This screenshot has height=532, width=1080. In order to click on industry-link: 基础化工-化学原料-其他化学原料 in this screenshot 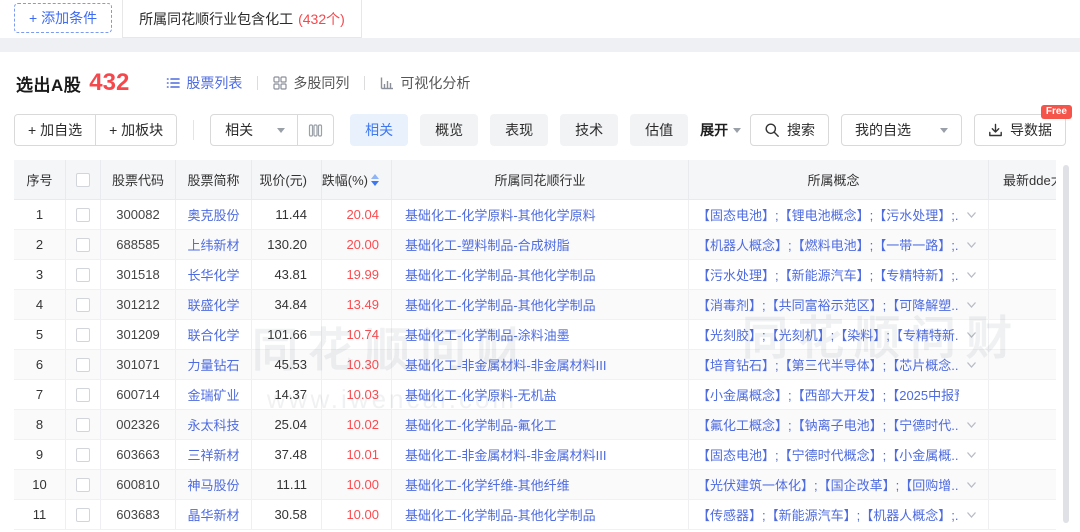, I will do `click(540, 214)`.